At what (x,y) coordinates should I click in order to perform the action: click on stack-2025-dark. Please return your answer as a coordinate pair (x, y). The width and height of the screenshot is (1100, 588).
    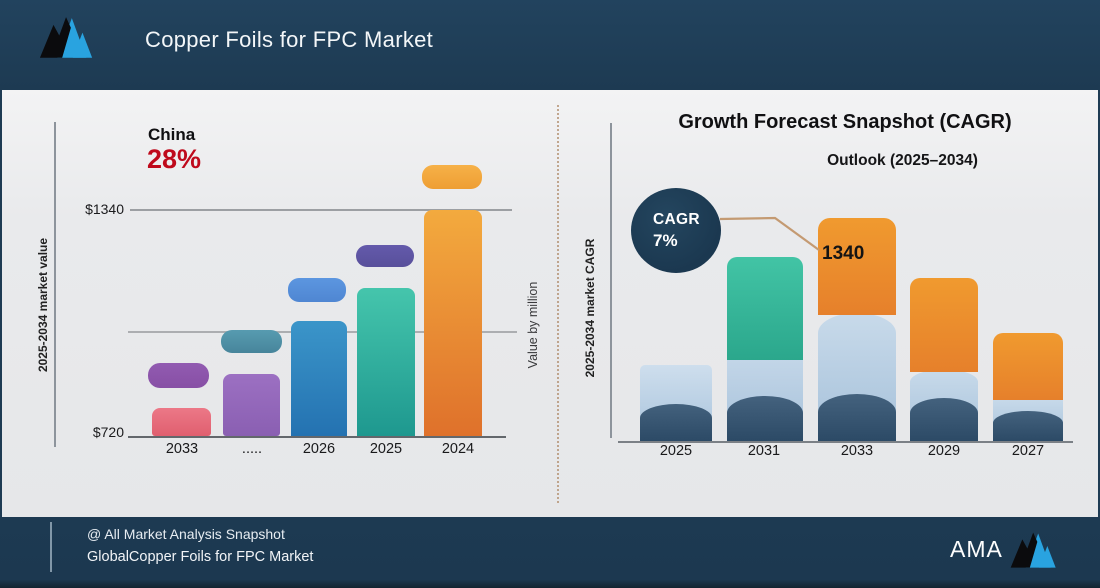
    Looking at the image, I should click on (676, 422).